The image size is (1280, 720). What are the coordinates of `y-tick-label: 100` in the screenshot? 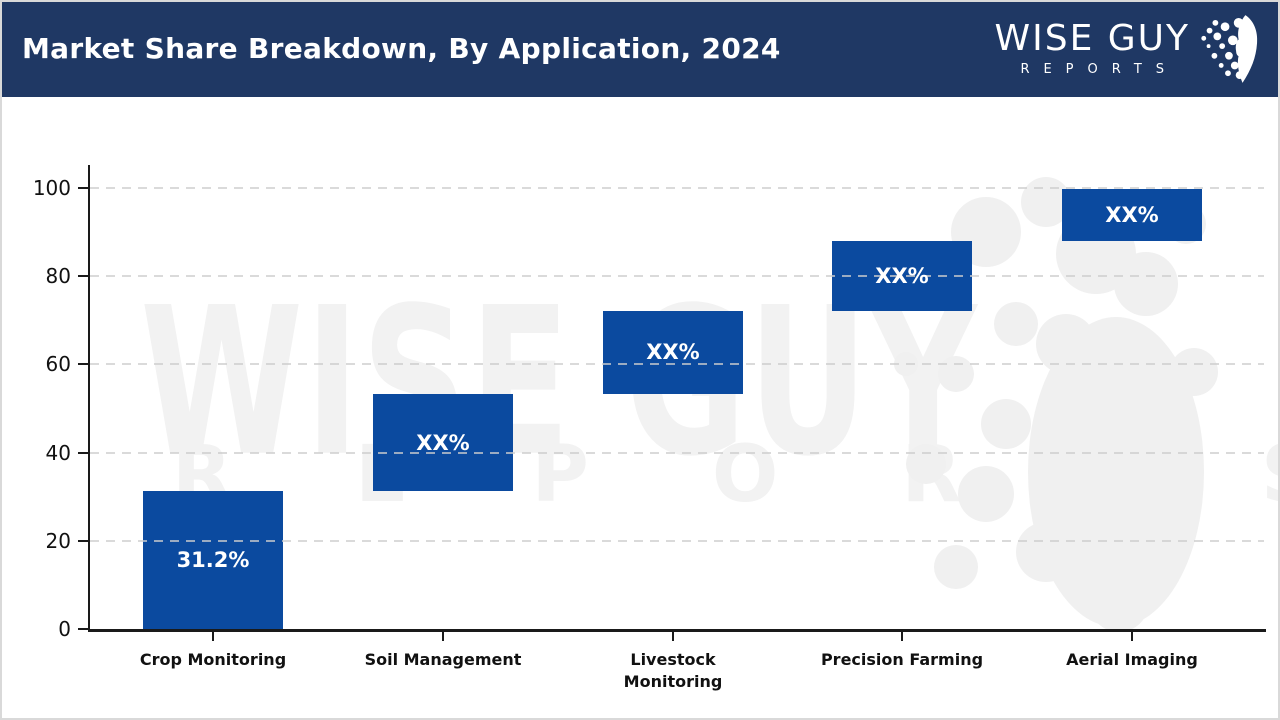 It's located at (51, 188).